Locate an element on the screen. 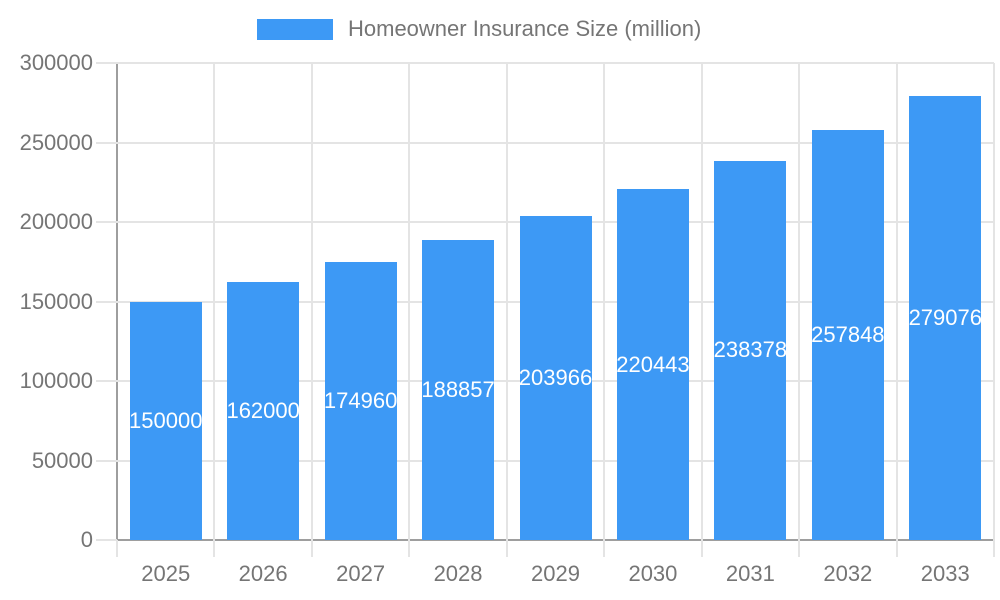 The height and width of the screenshot is (600, 1000). chart-legend: Homeowner Insurance Size (million) is located at coordinates (479, 29).